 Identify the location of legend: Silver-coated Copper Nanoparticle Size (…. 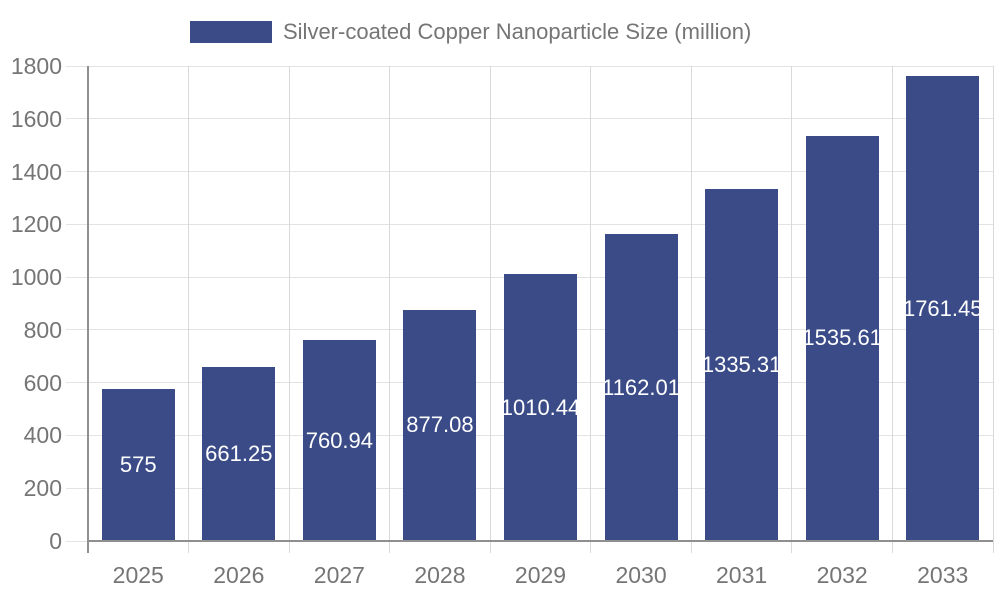
(470, 32).